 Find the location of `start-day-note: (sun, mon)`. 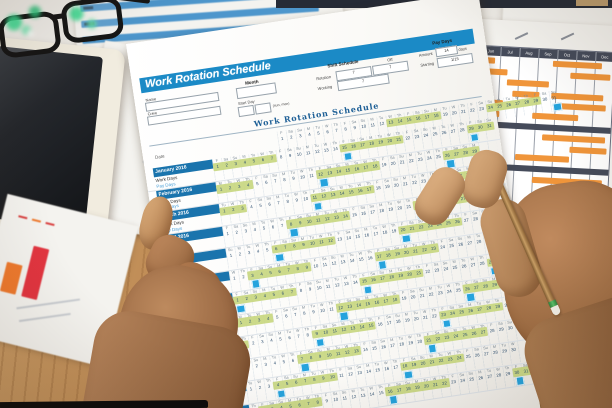

start-day-note: (sun, mon) is located at coordinates (281, 104).